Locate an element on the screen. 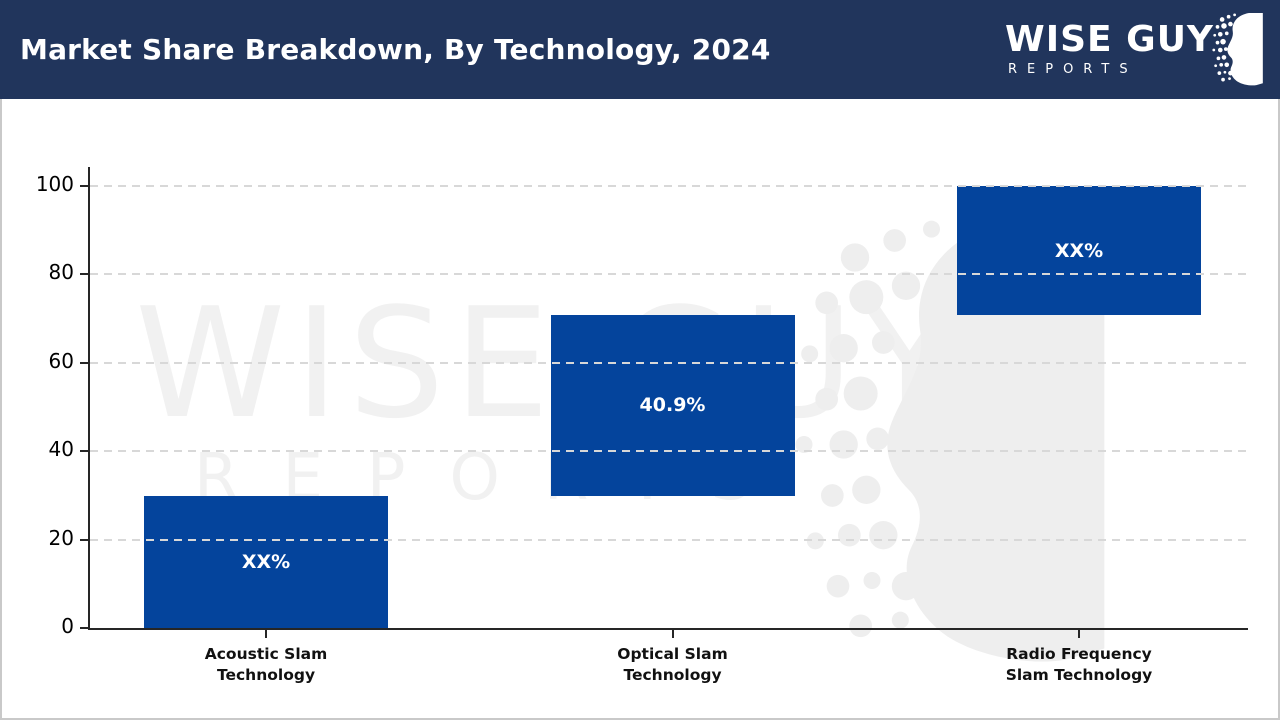 This screenshot has width=1280, height=720. watermark-face-icon is located at coordinates (950, 439).